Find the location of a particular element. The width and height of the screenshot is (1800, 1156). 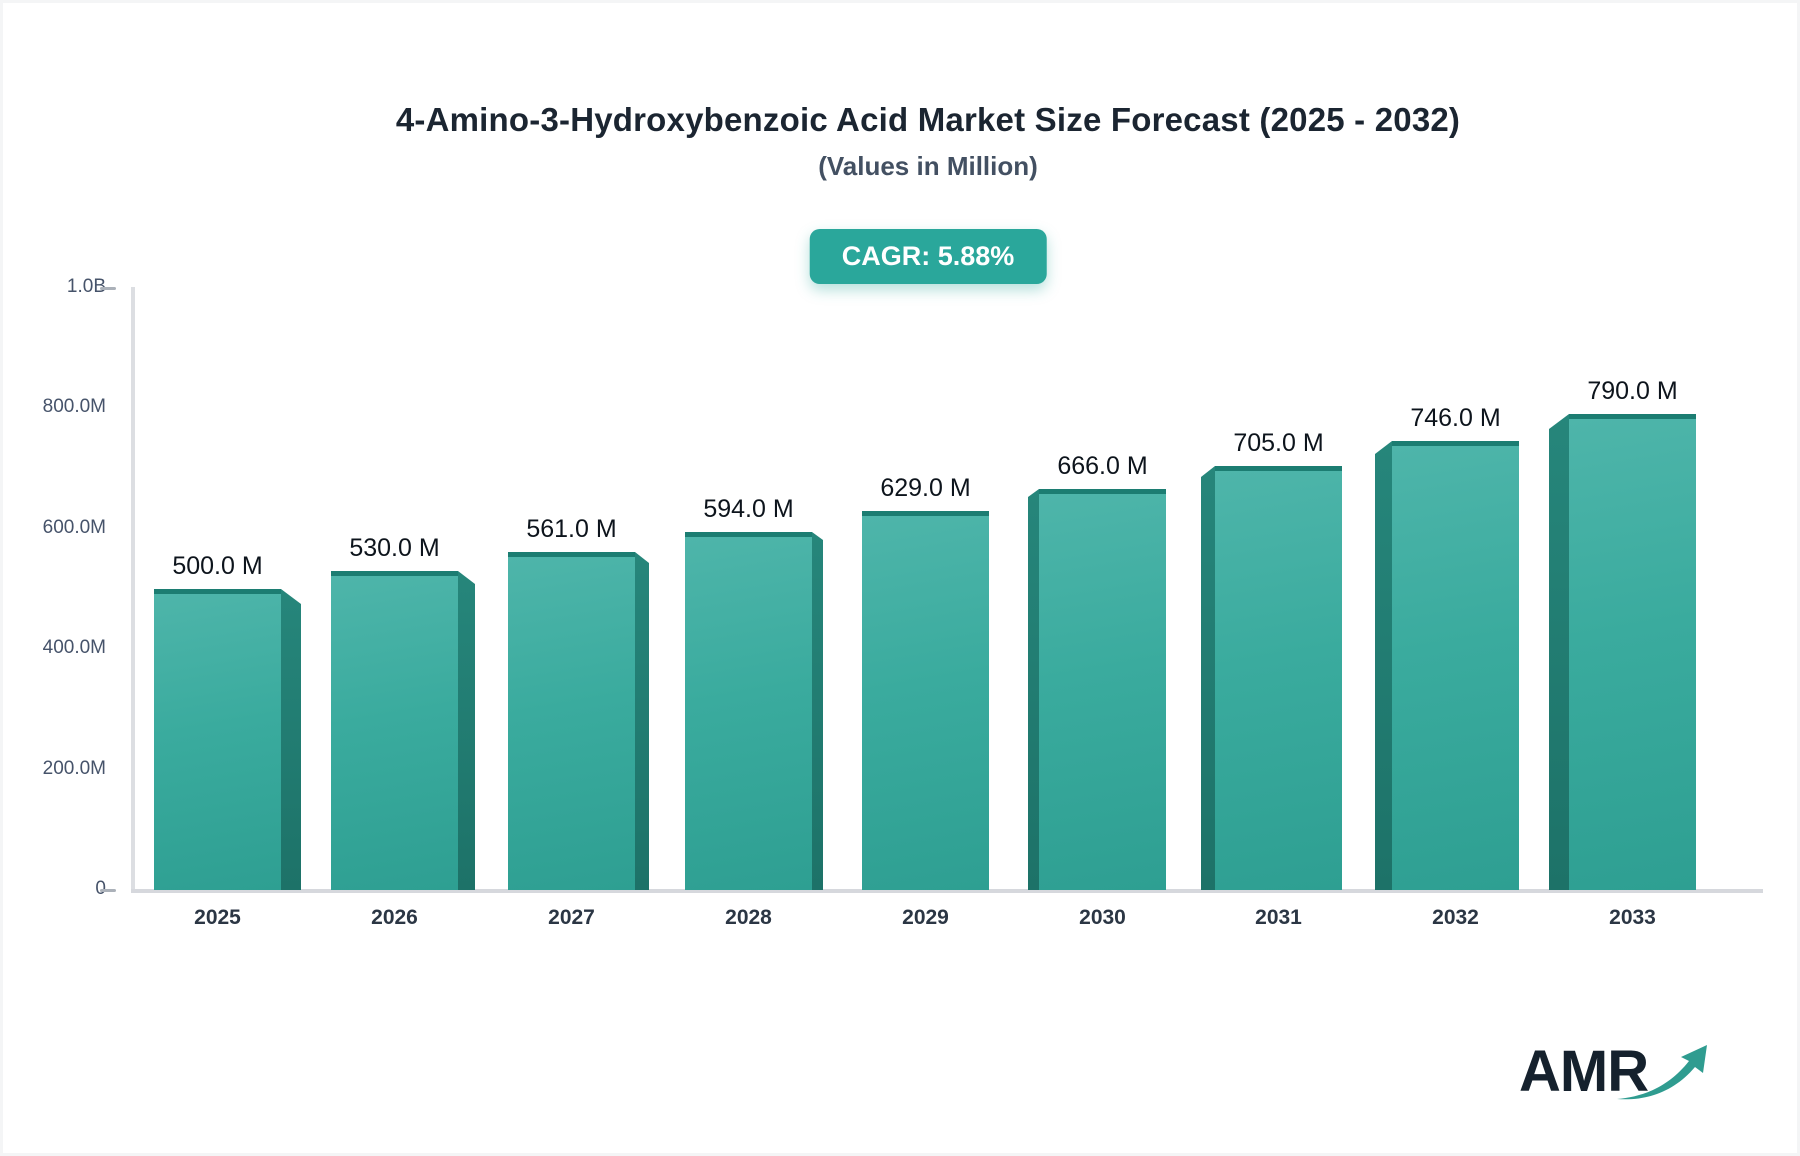

chart-subtitle: (Values in Million) is located at coordinates (928, 166).